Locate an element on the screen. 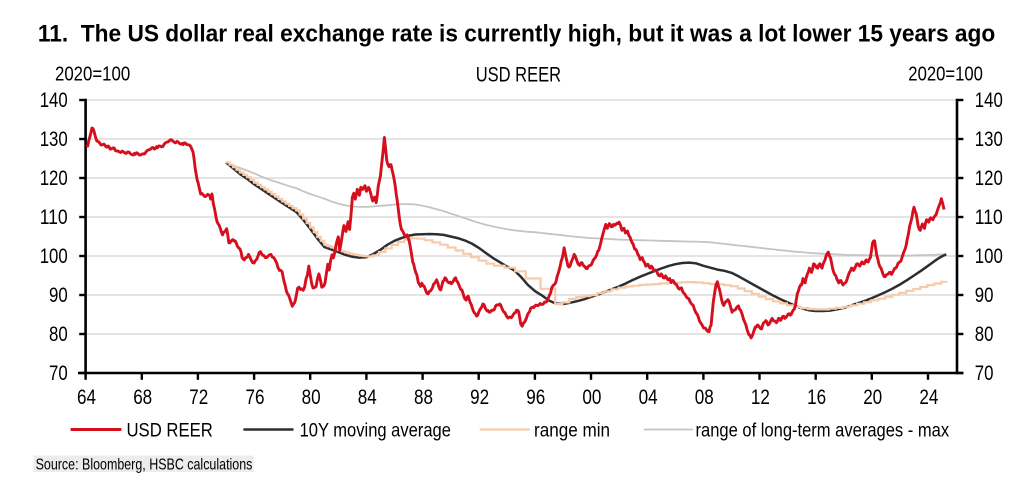  svg-text: 00 is located at coordinates (591, 397).